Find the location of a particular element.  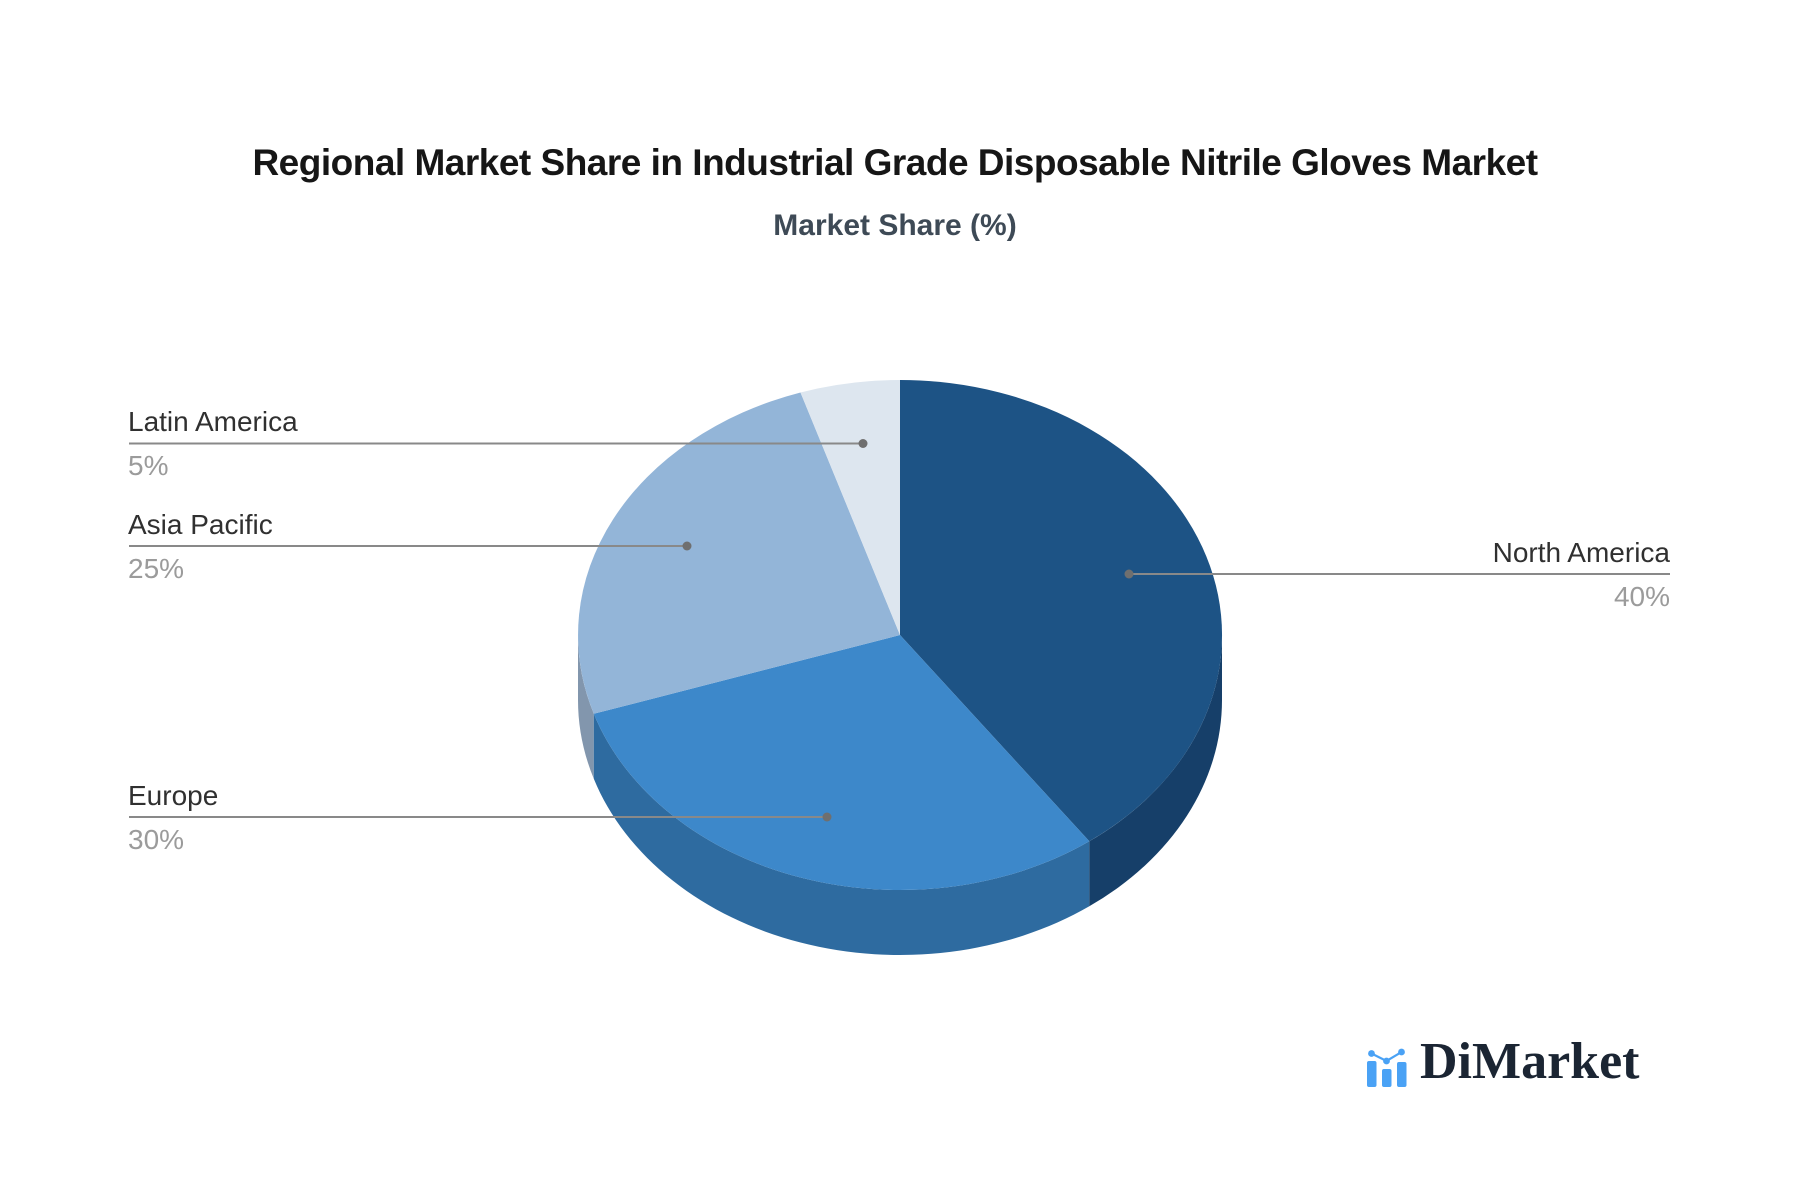

logo-wordmark: DiMarket is located at coordinates (1530, 1061).